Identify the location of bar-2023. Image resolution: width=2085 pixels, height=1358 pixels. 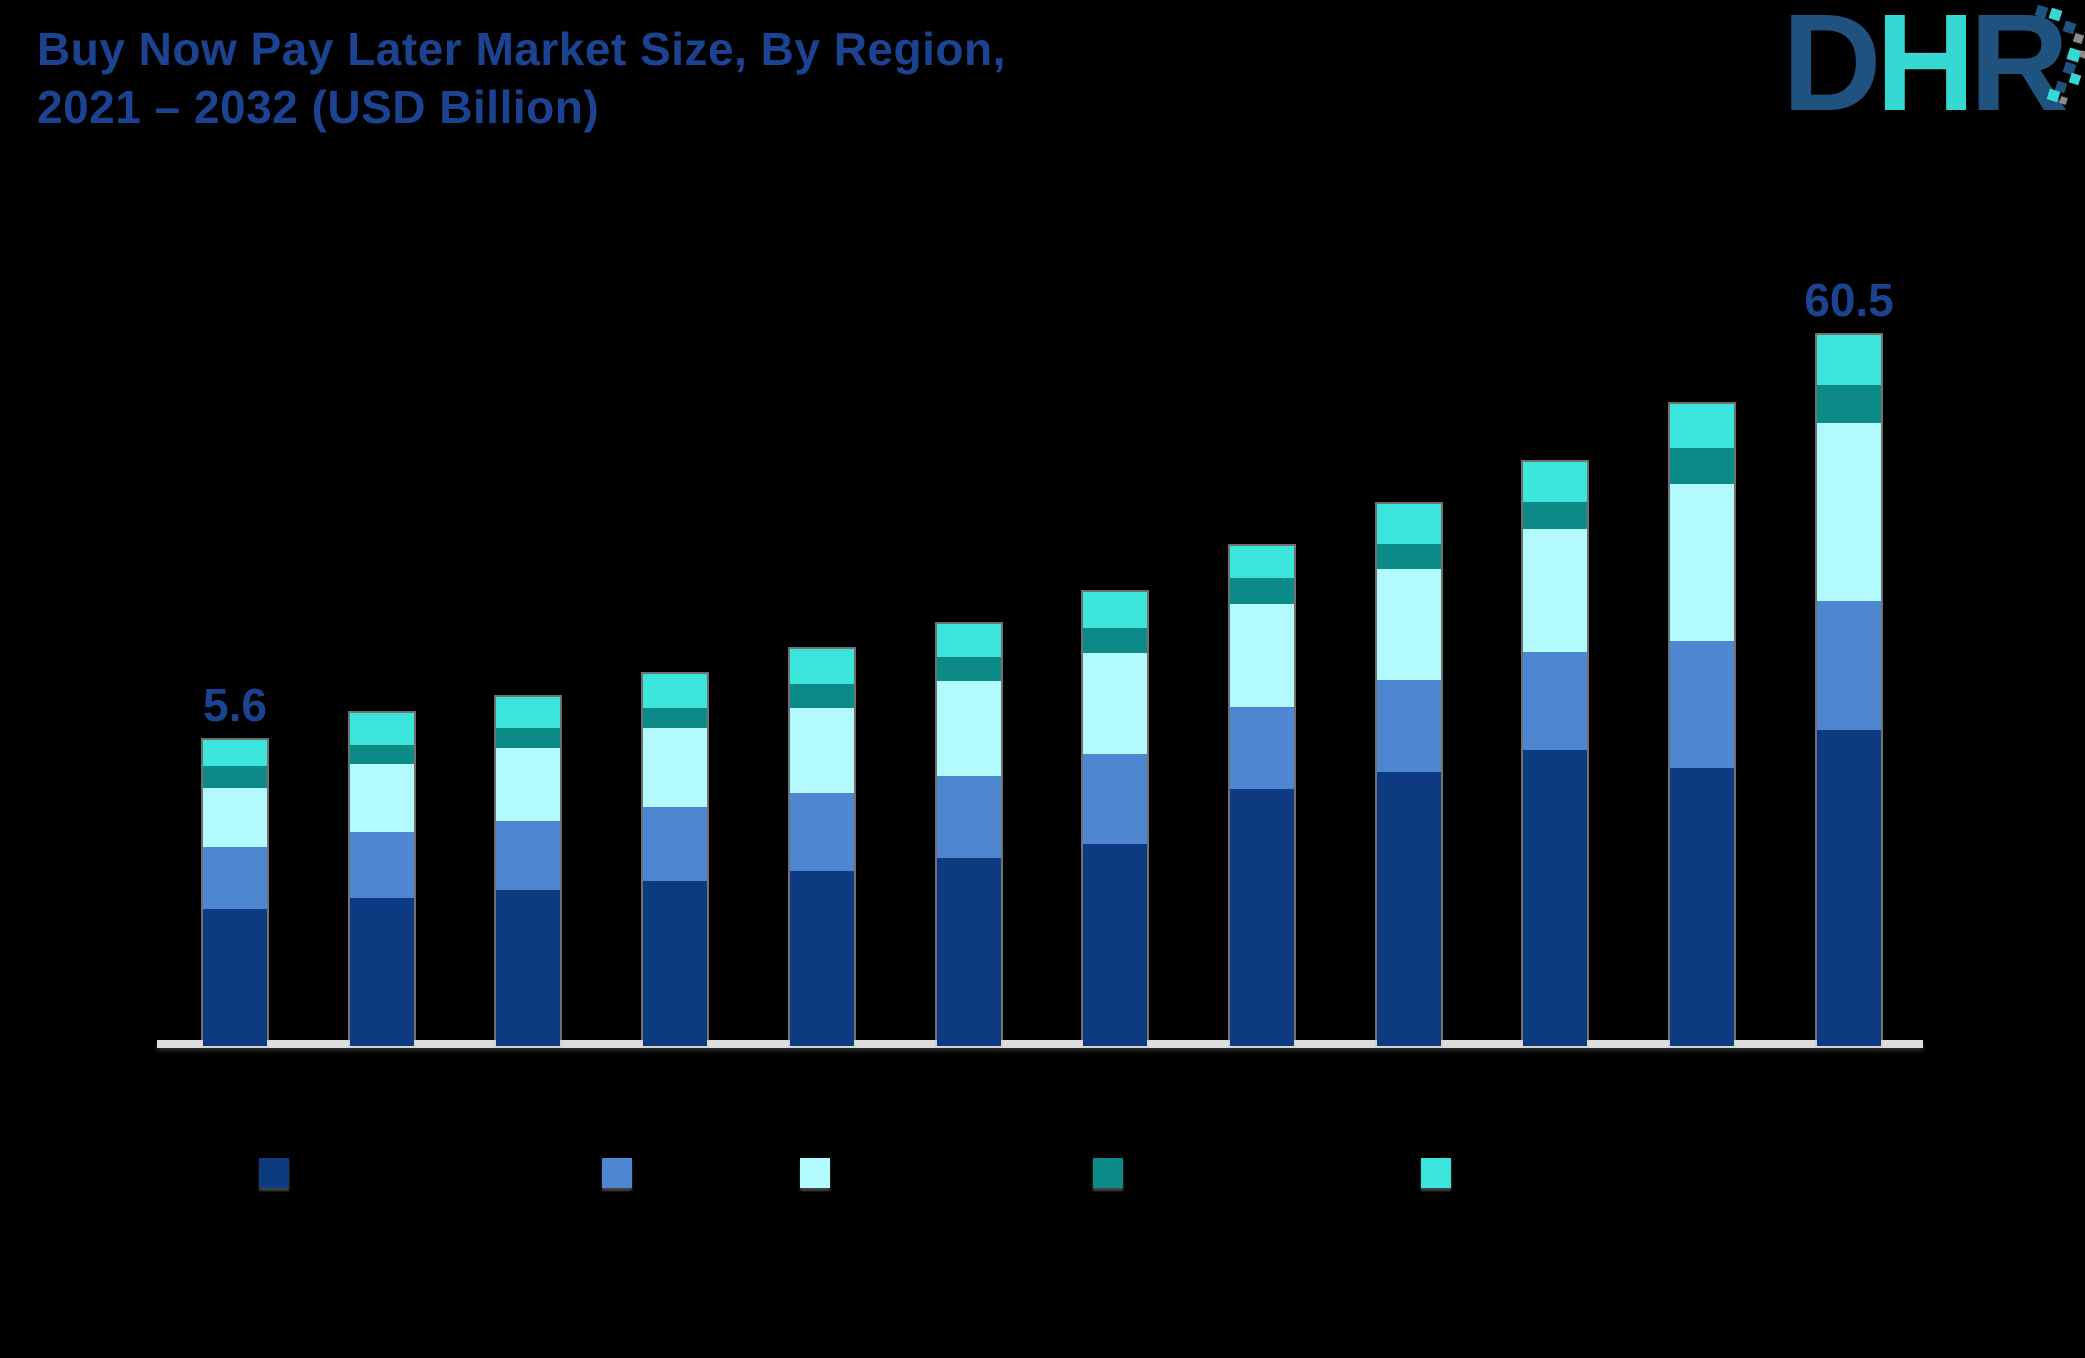
(528, 871).